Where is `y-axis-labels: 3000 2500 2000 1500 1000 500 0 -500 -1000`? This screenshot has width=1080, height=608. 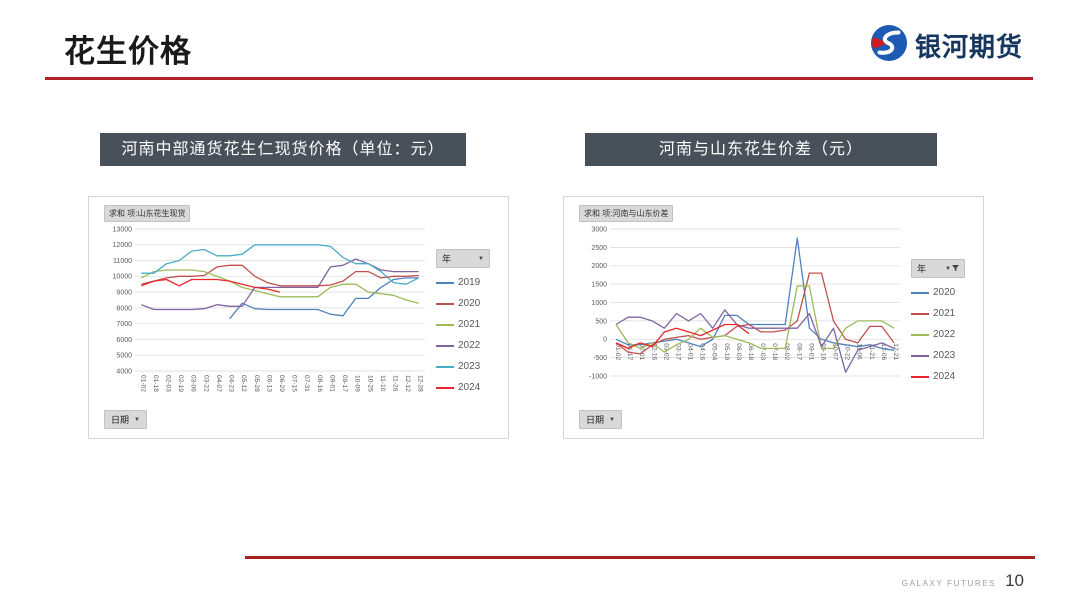 y-axis-labels: 3000 2500 2000 1500 1000 500 0 -500 -1000 is located at coordinates (598, 303).